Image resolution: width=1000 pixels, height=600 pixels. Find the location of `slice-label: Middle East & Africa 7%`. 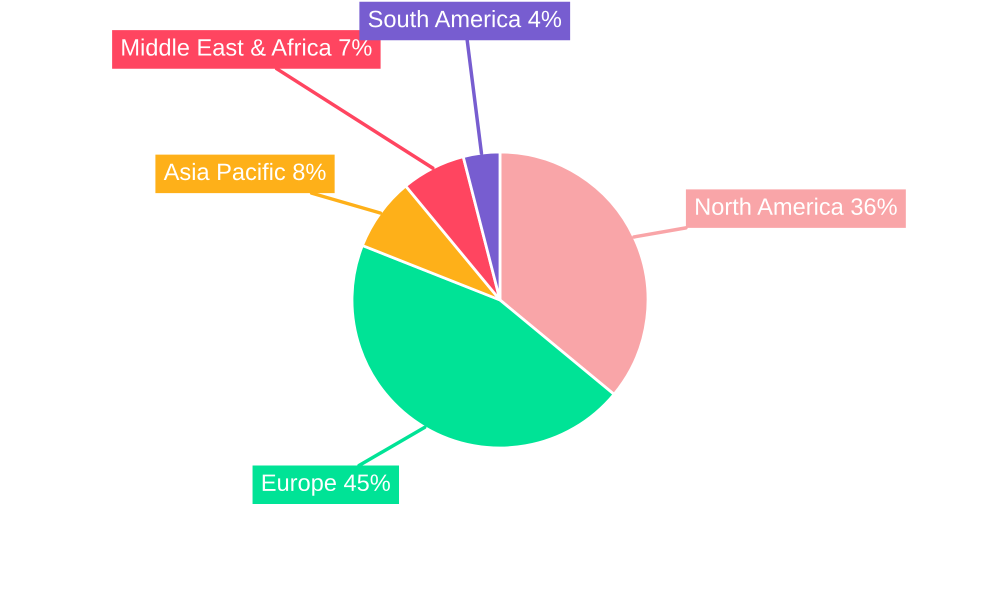

slice-label: Middle East & Africa 7% is located at coordinates (247, 47).